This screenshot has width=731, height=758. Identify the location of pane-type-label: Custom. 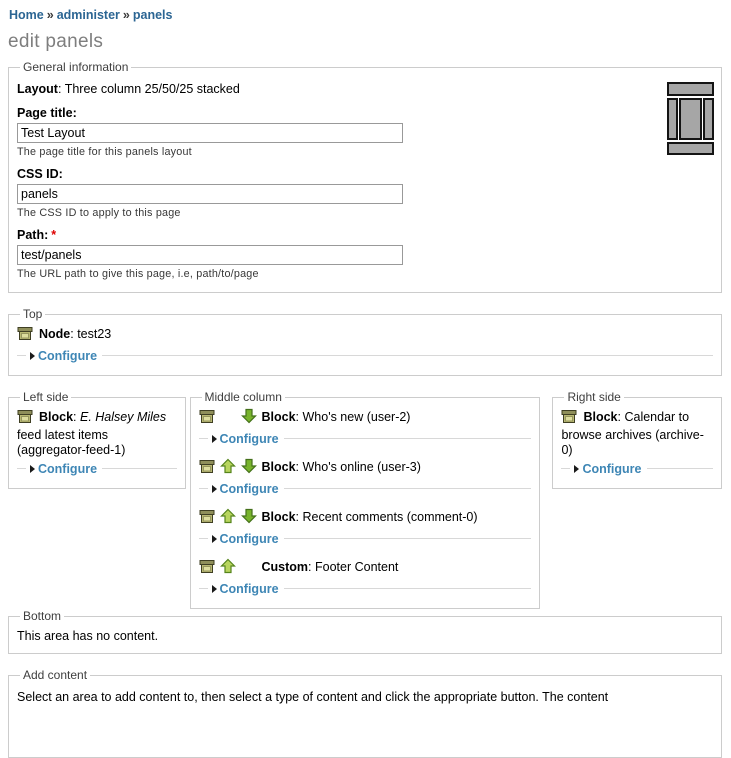
(285, 567).